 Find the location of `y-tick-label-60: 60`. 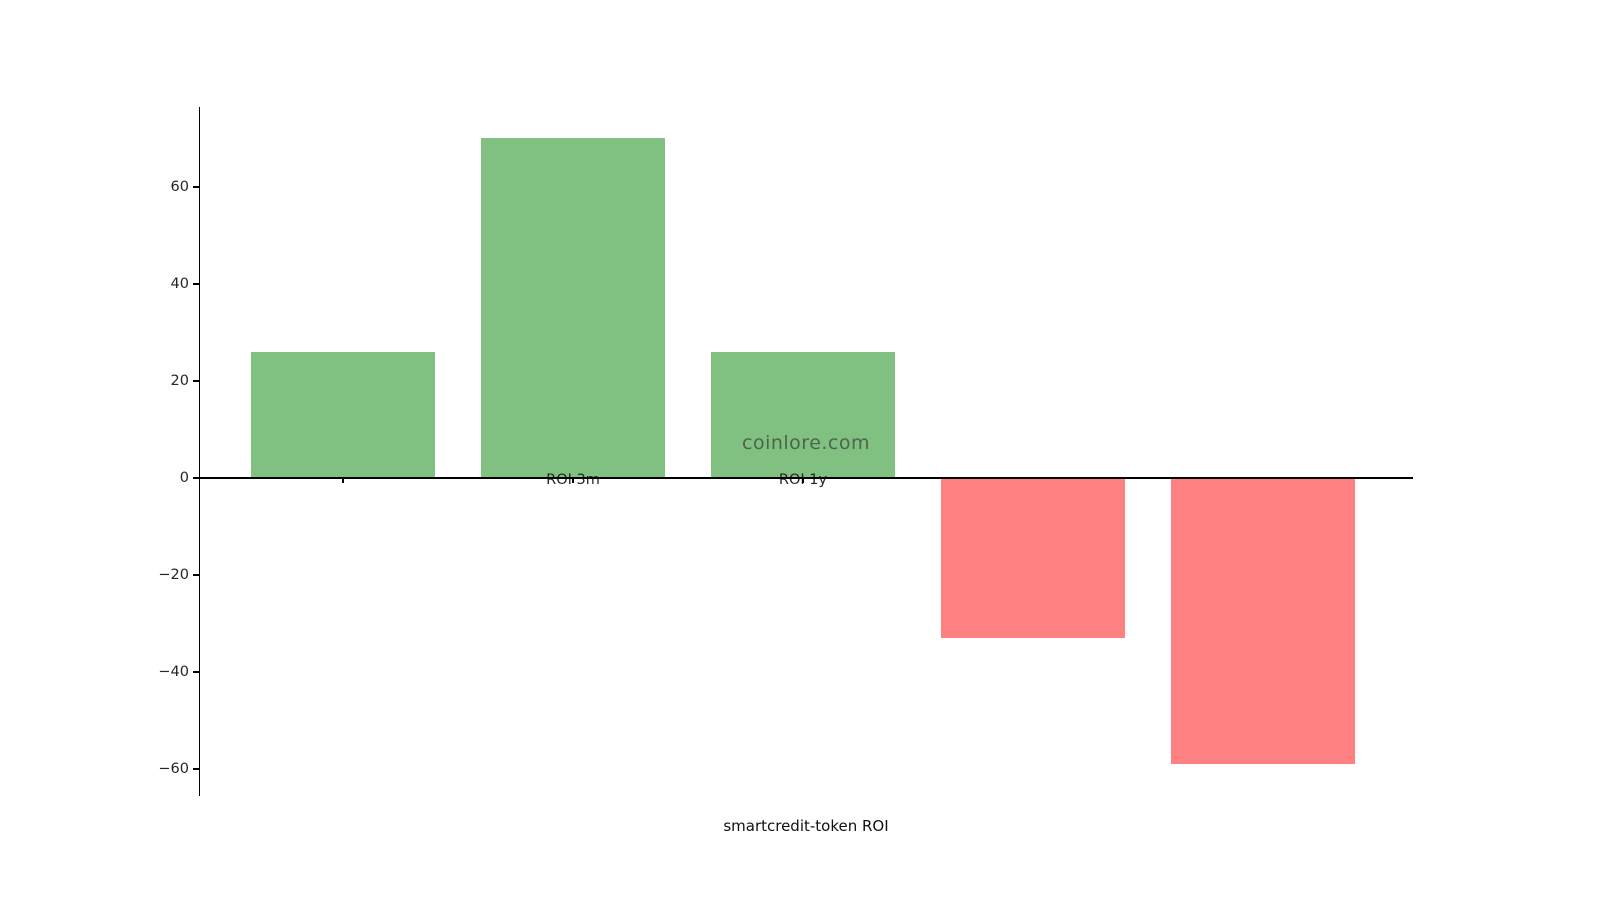

y-tick-label-60: 60 is located at coordinates (179, 186).